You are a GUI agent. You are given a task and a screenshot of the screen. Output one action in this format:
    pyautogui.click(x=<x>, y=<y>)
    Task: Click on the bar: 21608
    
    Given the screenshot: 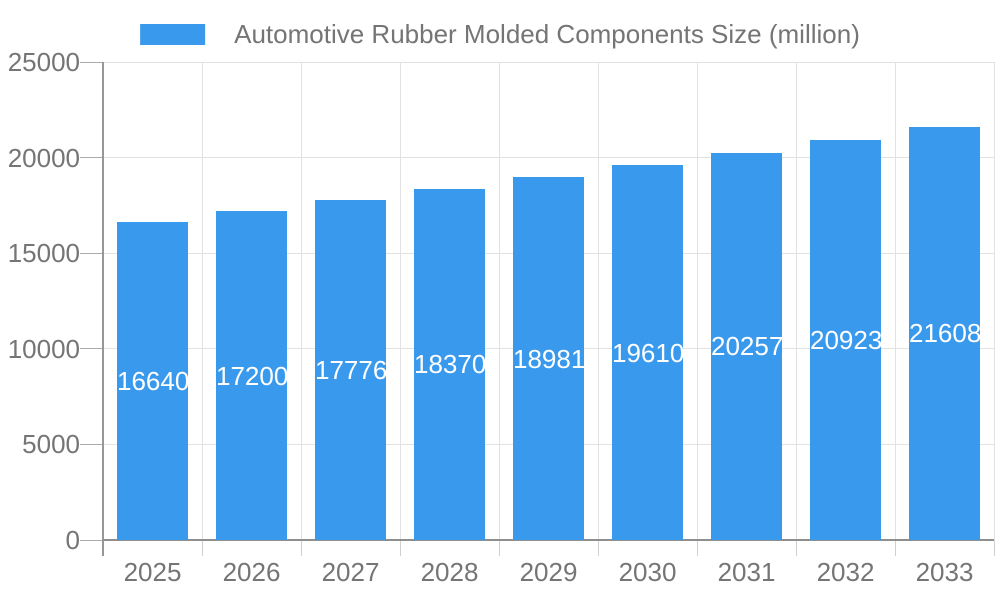 What is the action you would take?
    pyautogui.click(x=945, y=333)
    